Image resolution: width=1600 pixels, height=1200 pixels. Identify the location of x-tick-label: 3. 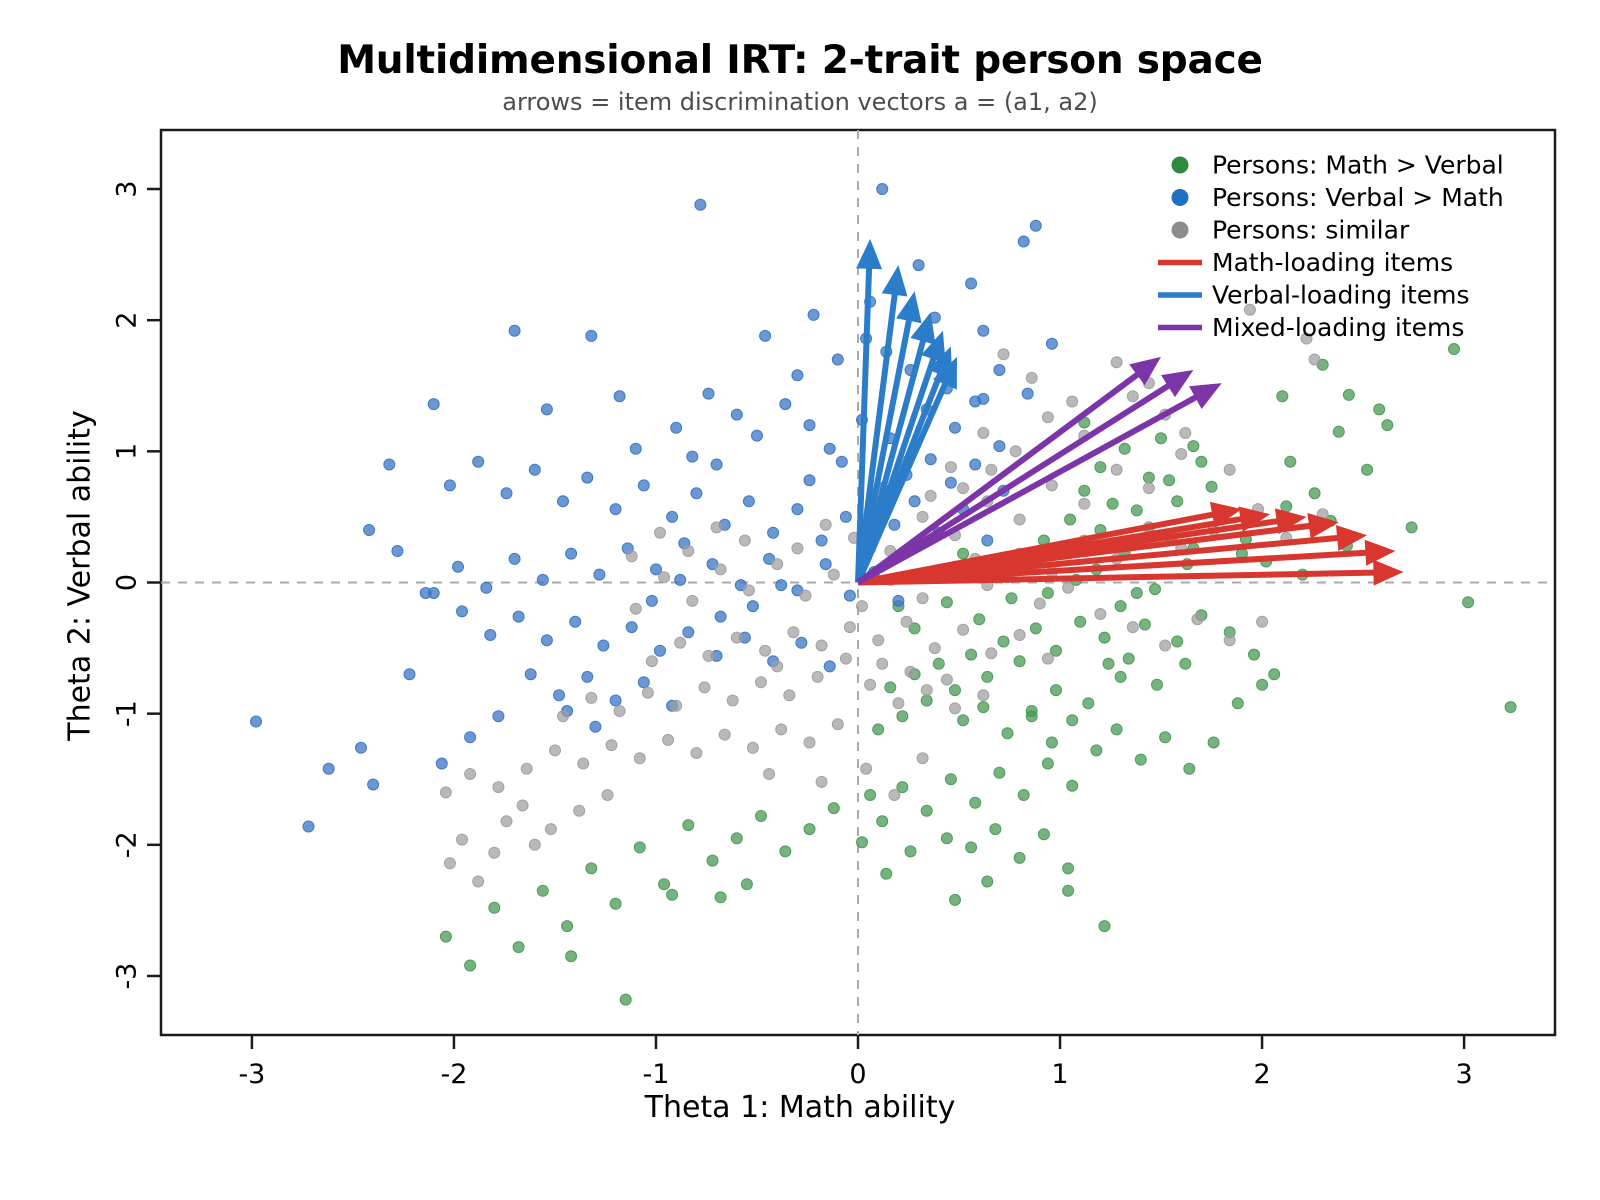
(1463, 1074).